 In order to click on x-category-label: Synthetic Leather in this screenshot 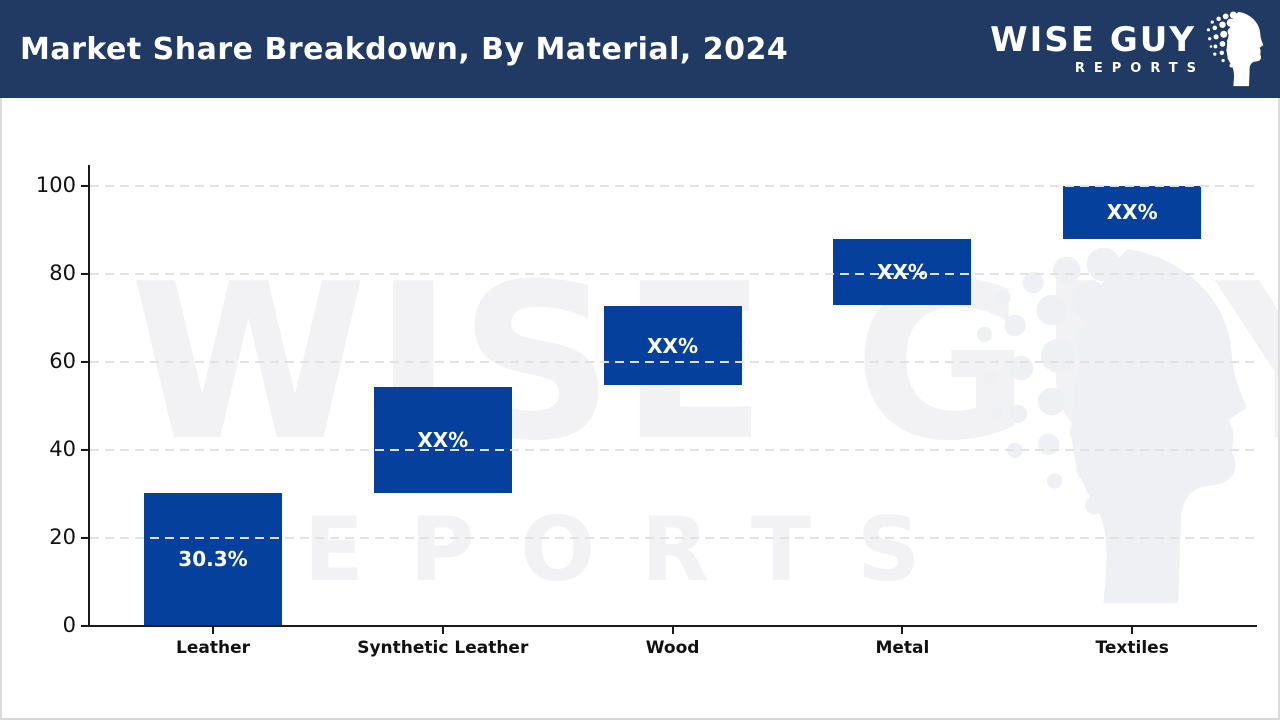, I will do `click(443, 648)`.